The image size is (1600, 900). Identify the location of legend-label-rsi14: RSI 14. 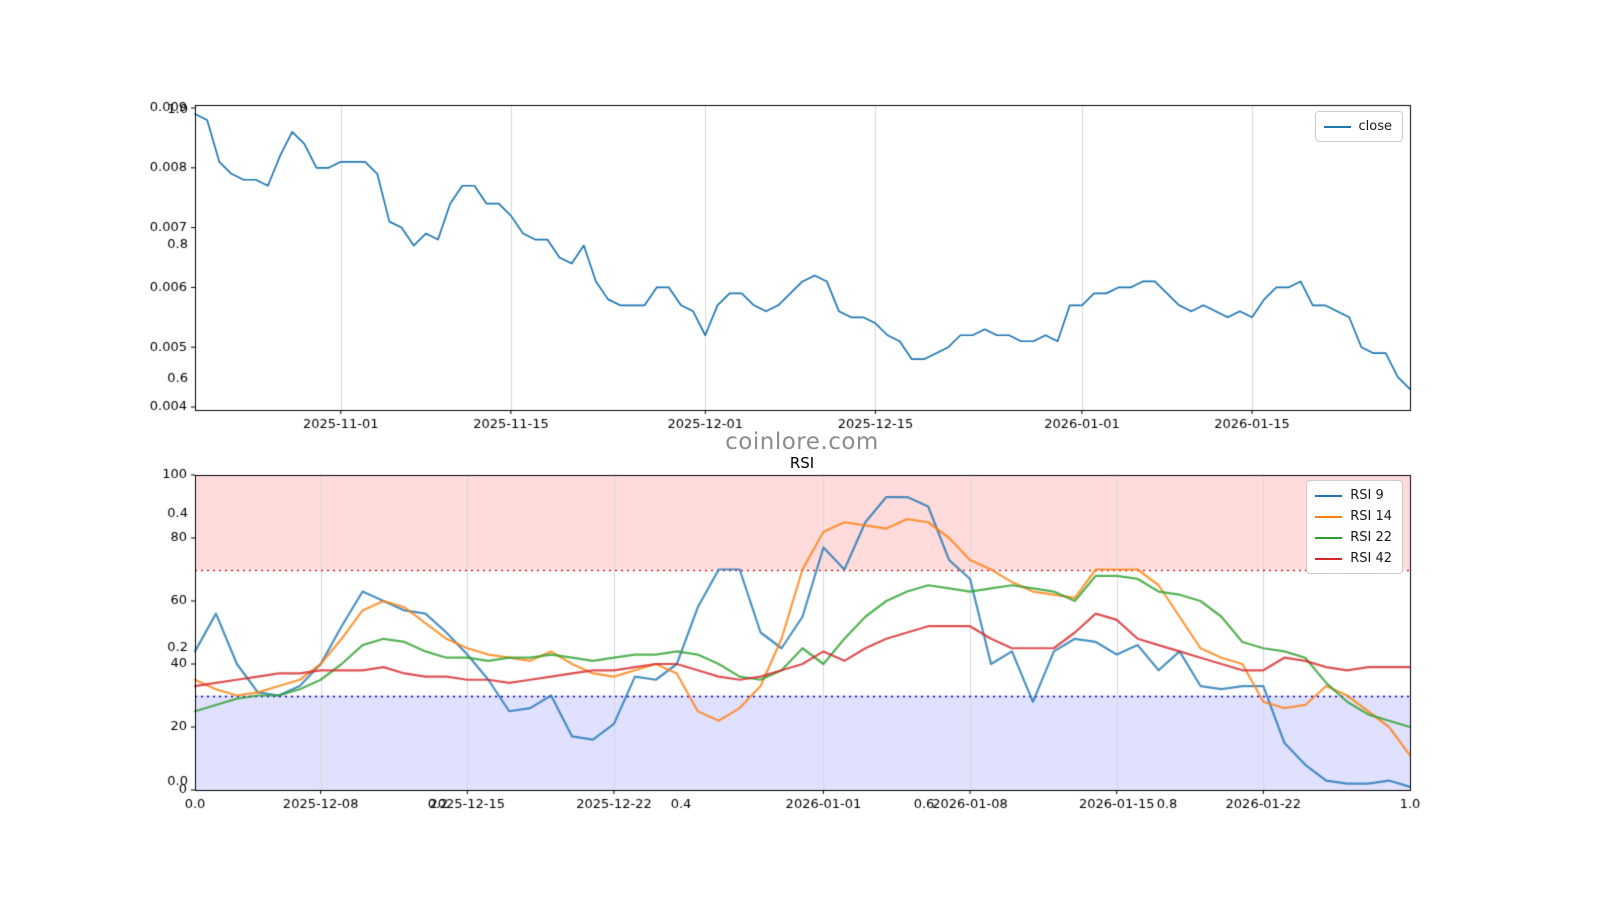
(1371, 516).